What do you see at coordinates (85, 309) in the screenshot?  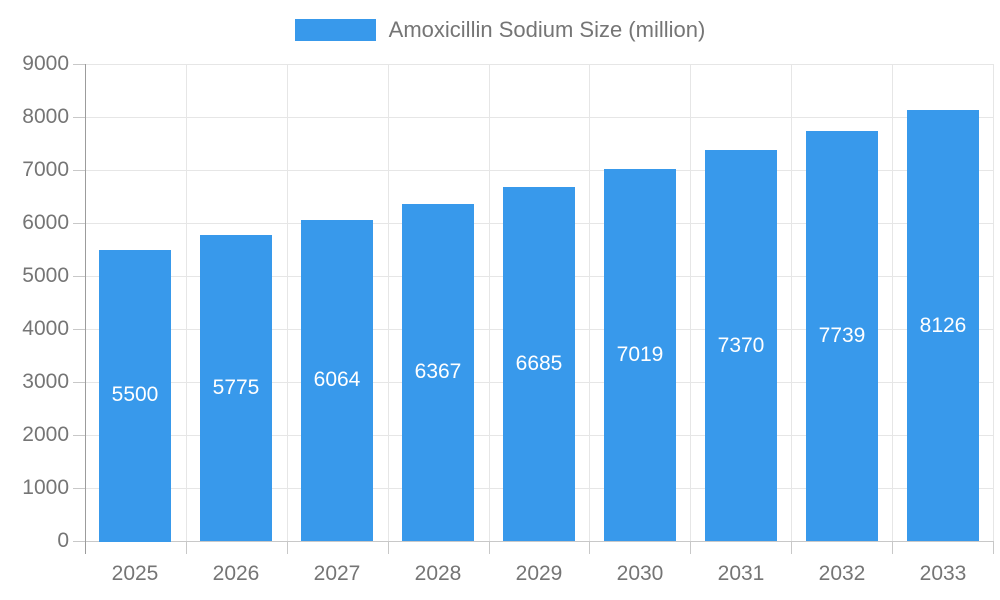 I see `y-axis-line` at bounding box center [85, 309].